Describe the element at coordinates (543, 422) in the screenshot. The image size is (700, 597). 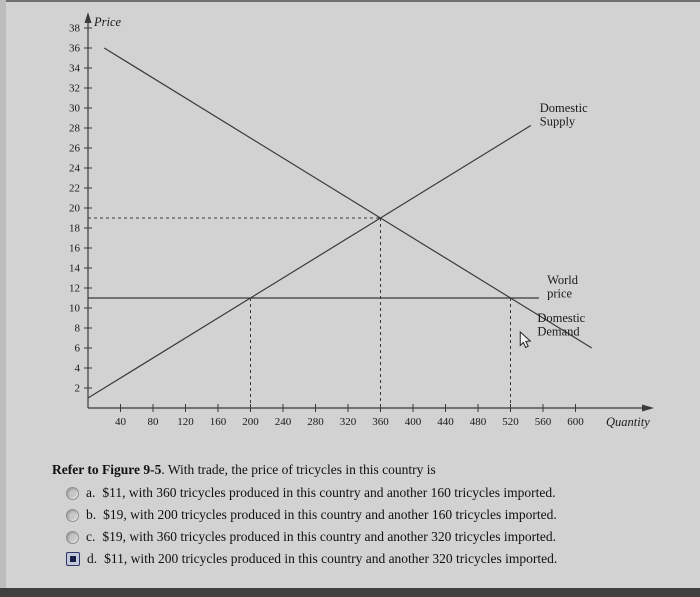
I see `x-tick-label: 560` at that location.